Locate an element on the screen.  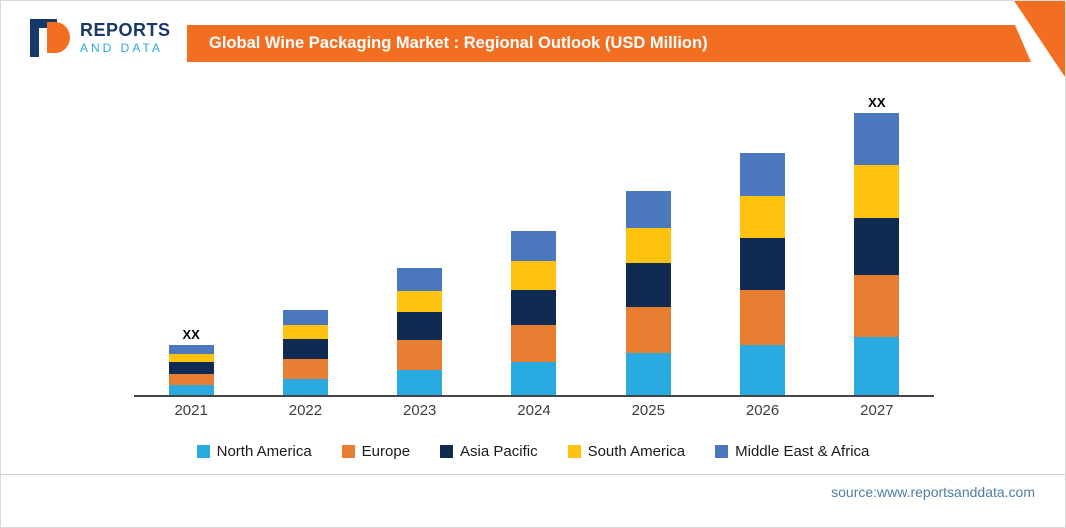
legend-label: Middle East & Africa is located at coordinates (802, 451).